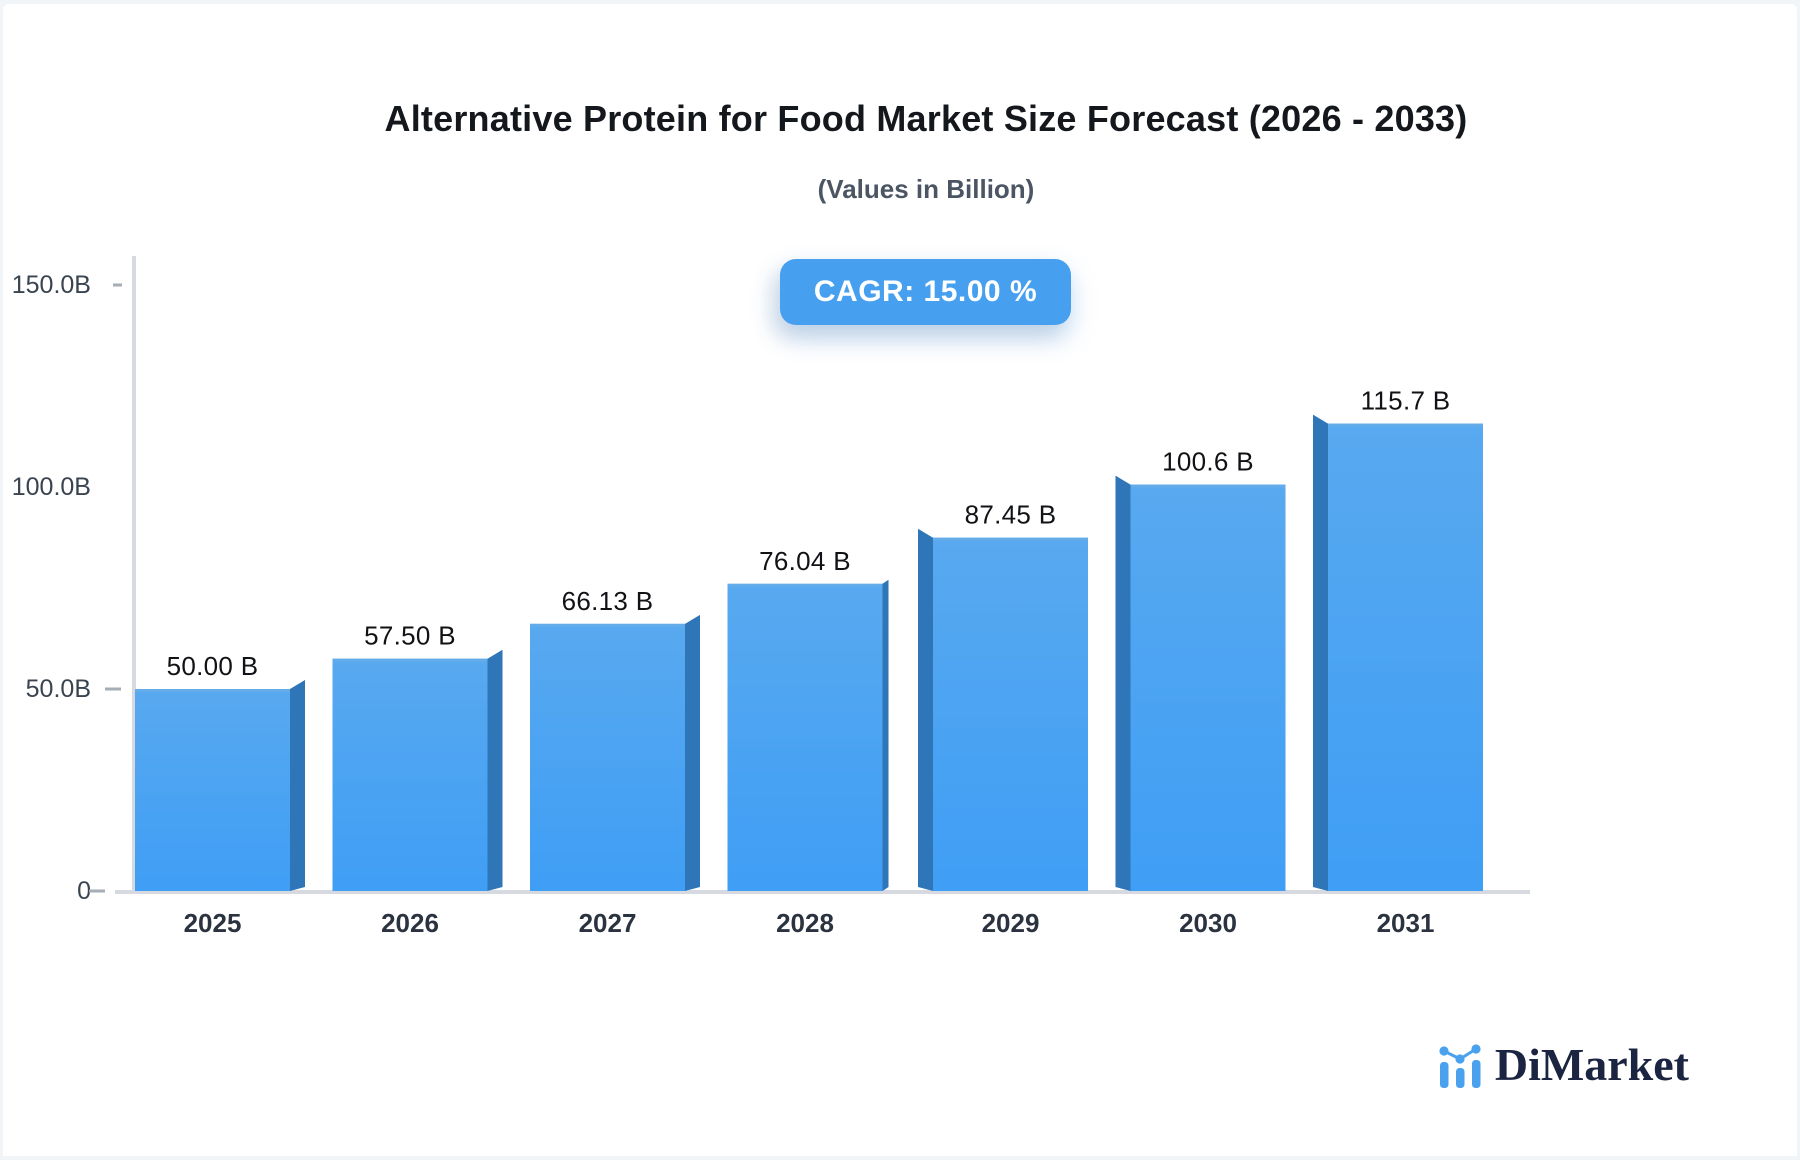 The width and height of the screenshot is (1800, 1160). What do you see at coordinates (1208, 923) in the screenshot?
I see `x-axis-label: 2030` at bounding box center [1208, 923].